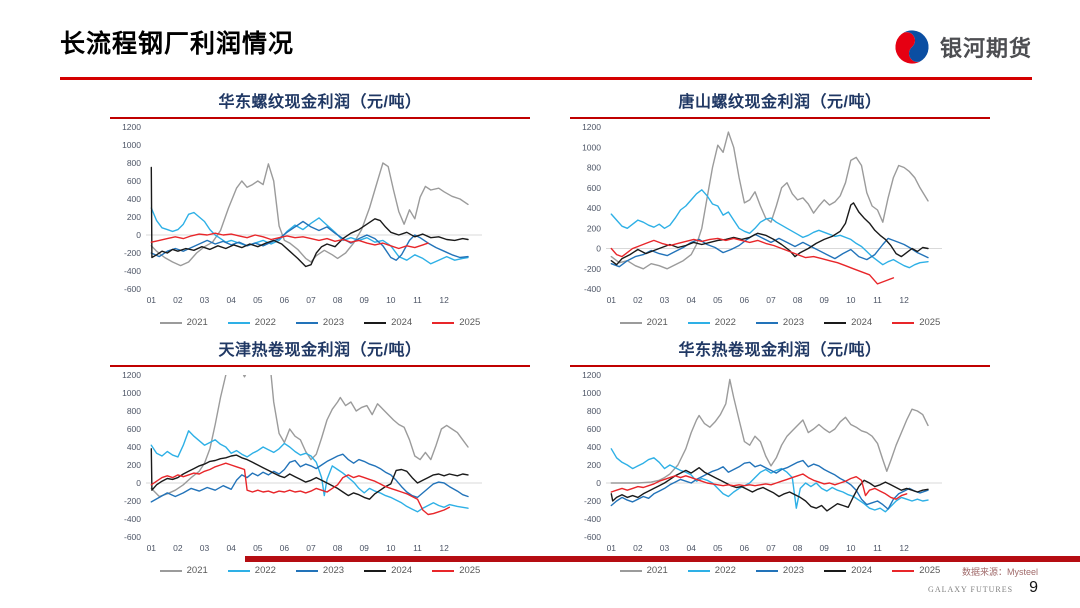 This screenshot has width=1080, height=608. Describe the element at coordinates (711, 570) in the screenshot. I see `legend-item-2022: 2022` at that location.